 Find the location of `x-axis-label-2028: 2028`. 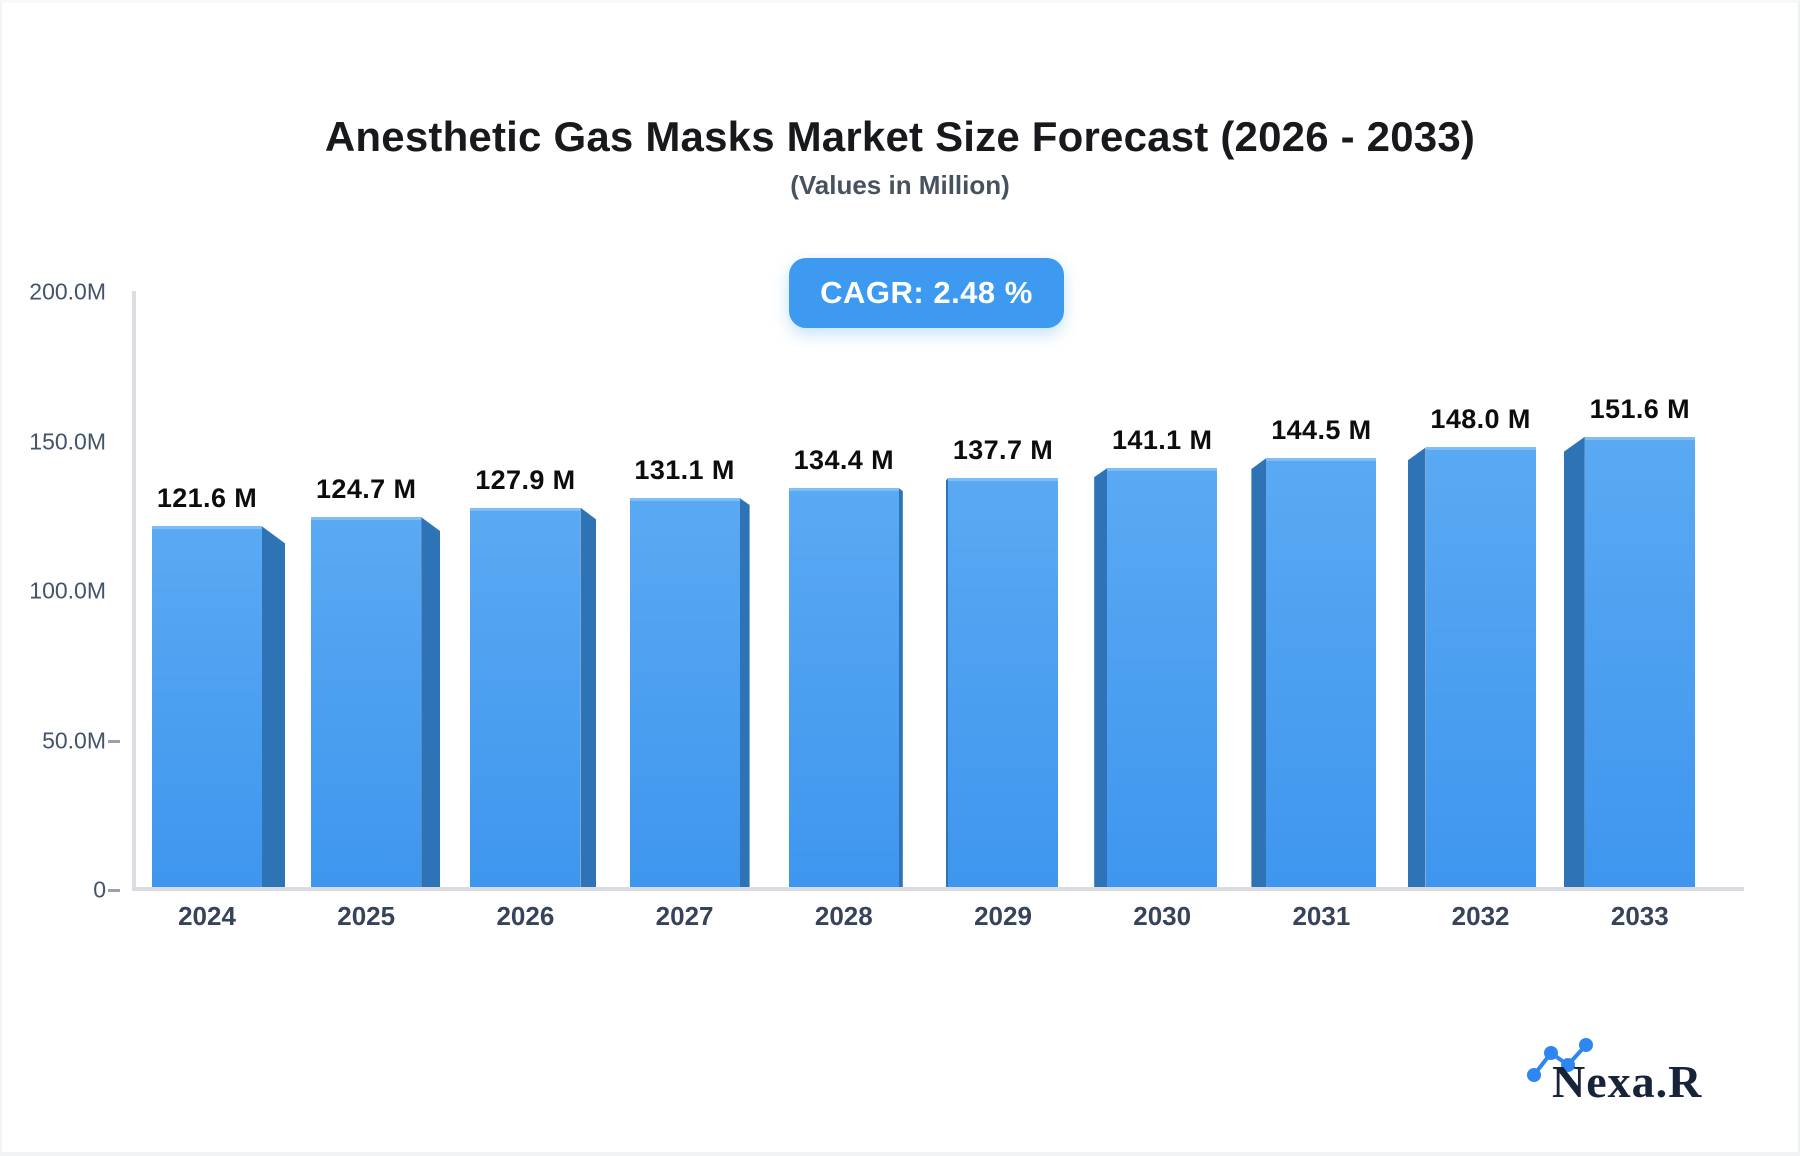

x-axis-label-2028: 2028 is located at coordinates (843, 916).